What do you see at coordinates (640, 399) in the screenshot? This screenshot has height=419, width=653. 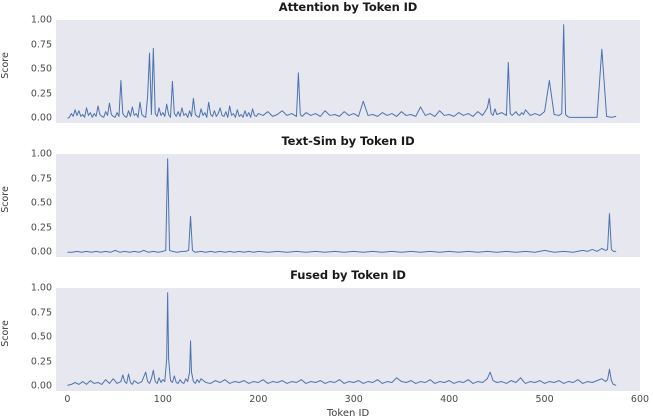 I see `x-tick: 600` at bounding box center [640, 399].